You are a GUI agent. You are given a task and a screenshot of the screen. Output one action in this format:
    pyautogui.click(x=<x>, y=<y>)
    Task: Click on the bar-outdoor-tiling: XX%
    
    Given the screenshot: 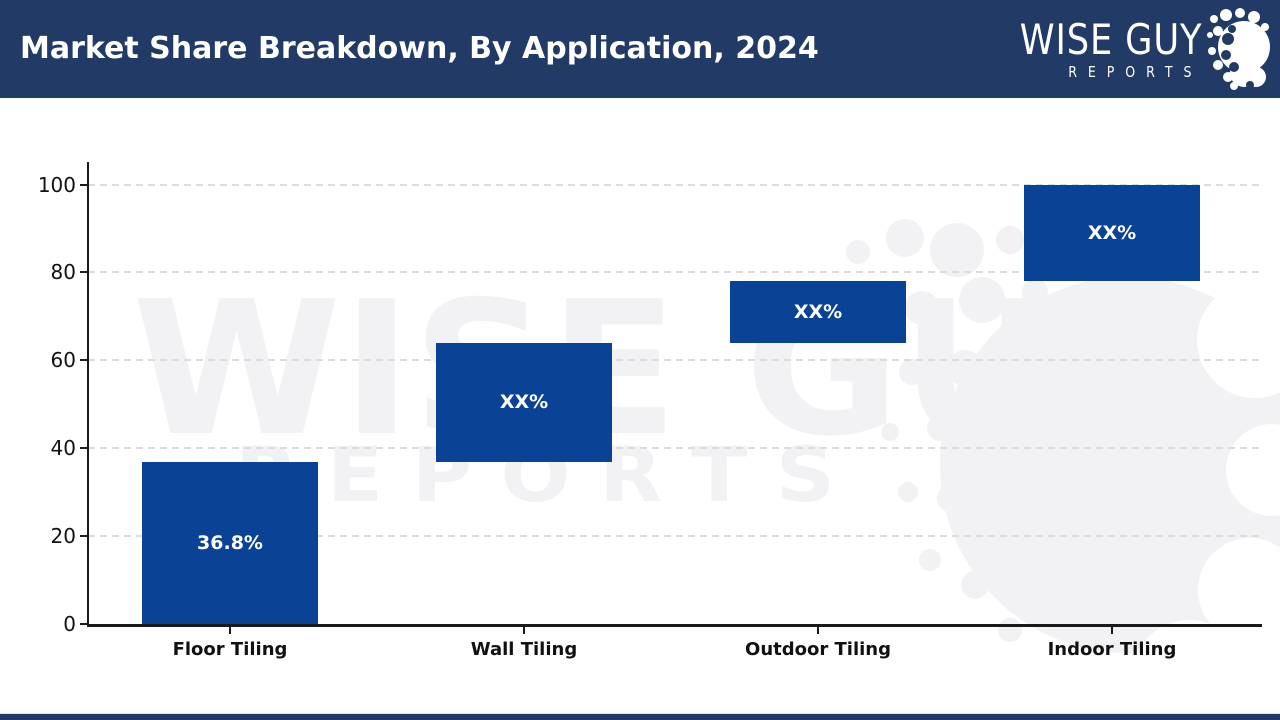 What is the action you would take?
    pyautogui.click(x=818, y=312)
    